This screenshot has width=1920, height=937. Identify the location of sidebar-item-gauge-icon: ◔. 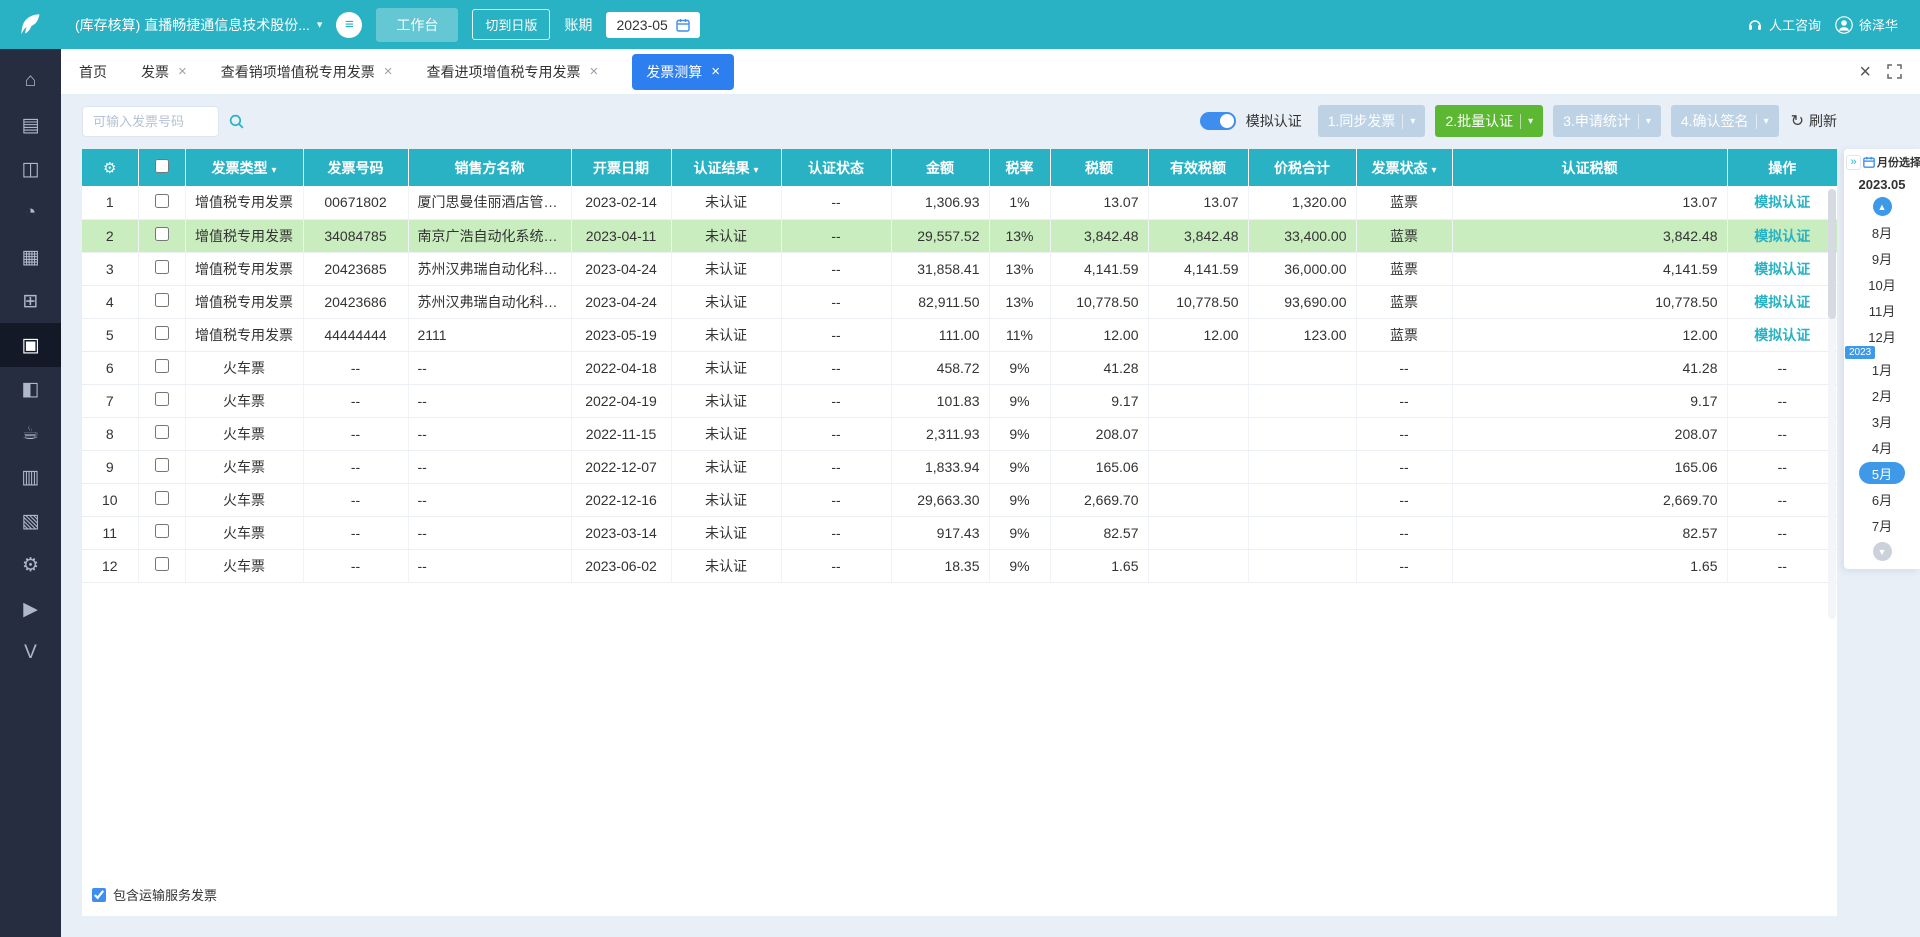
(30, 212).